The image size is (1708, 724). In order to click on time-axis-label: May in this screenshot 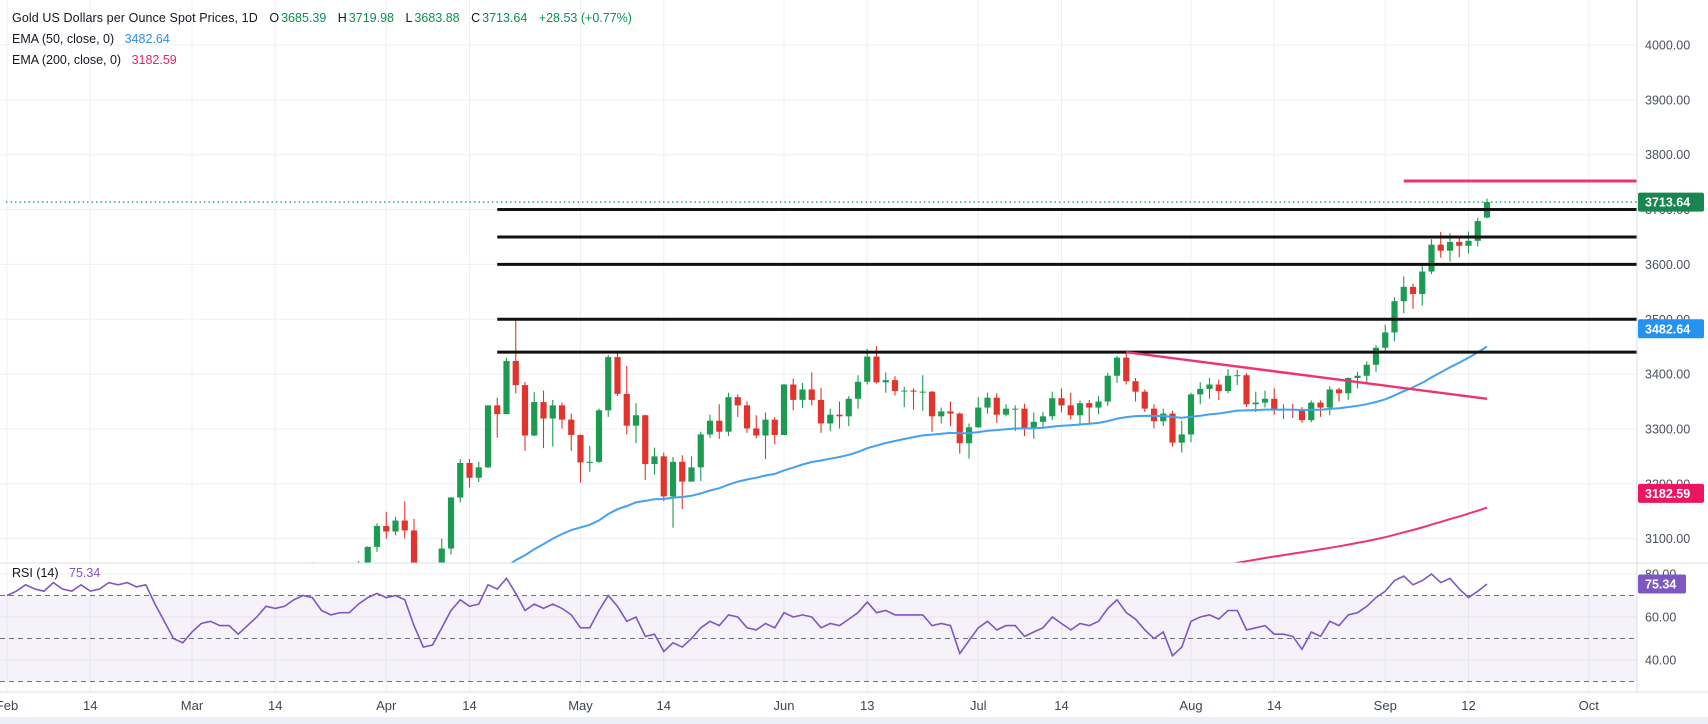, I will do `click(580, 705)`.